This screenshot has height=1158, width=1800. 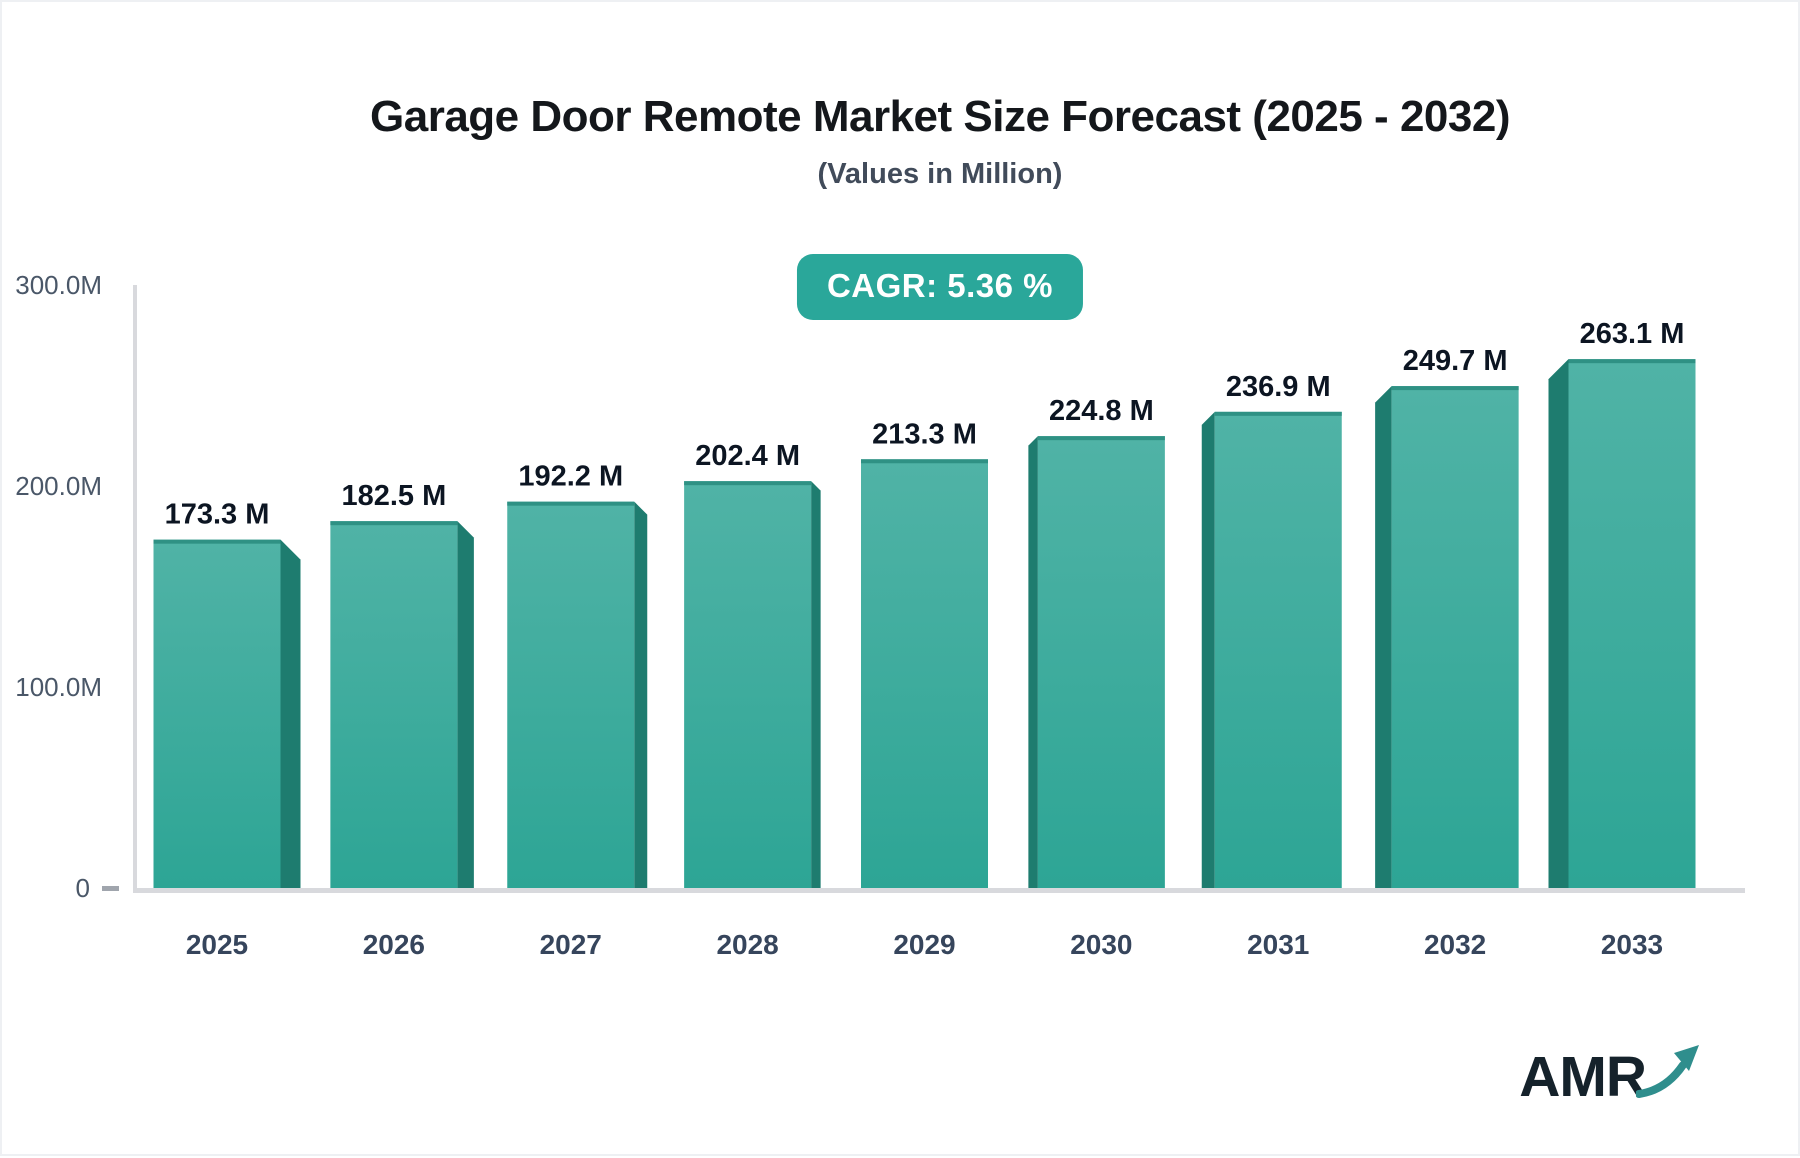 I want to click on cagr-badge: CAGR: 5.36 %, so click(x=940, y=287).